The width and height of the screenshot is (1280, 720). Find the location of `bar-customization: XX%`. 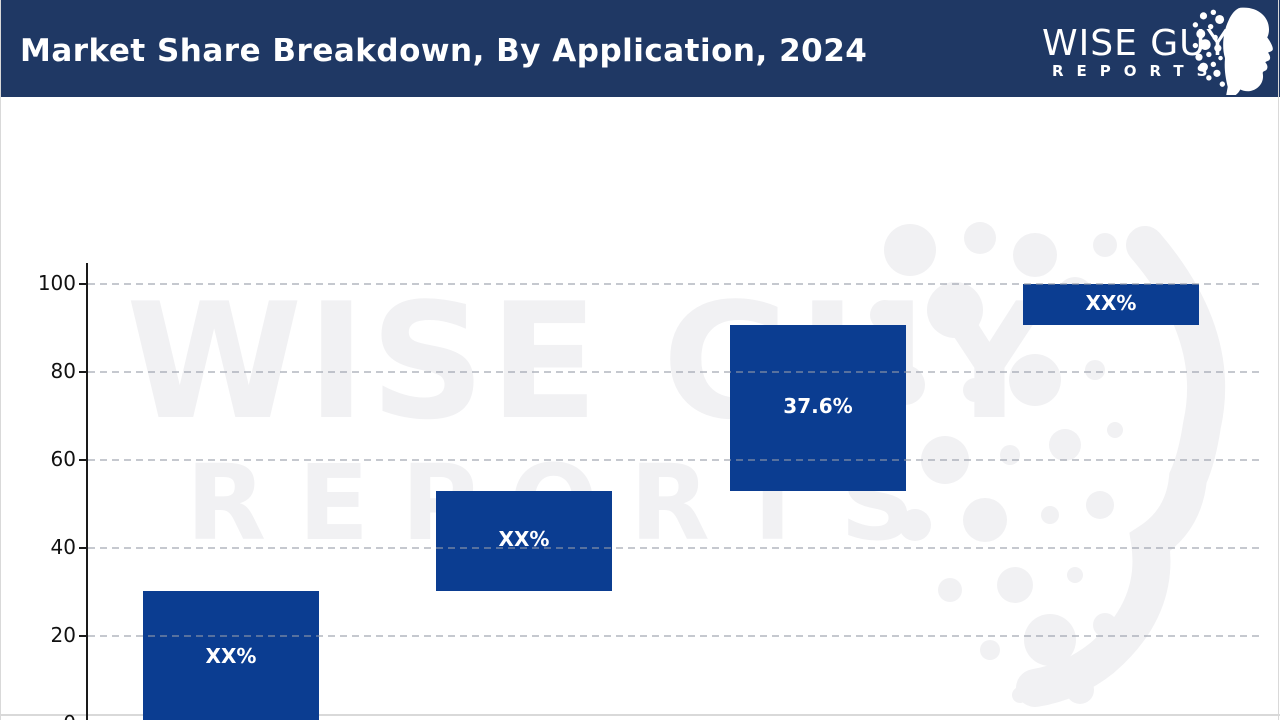

bar-customization: XX% is located at coordinates (1111, 305).